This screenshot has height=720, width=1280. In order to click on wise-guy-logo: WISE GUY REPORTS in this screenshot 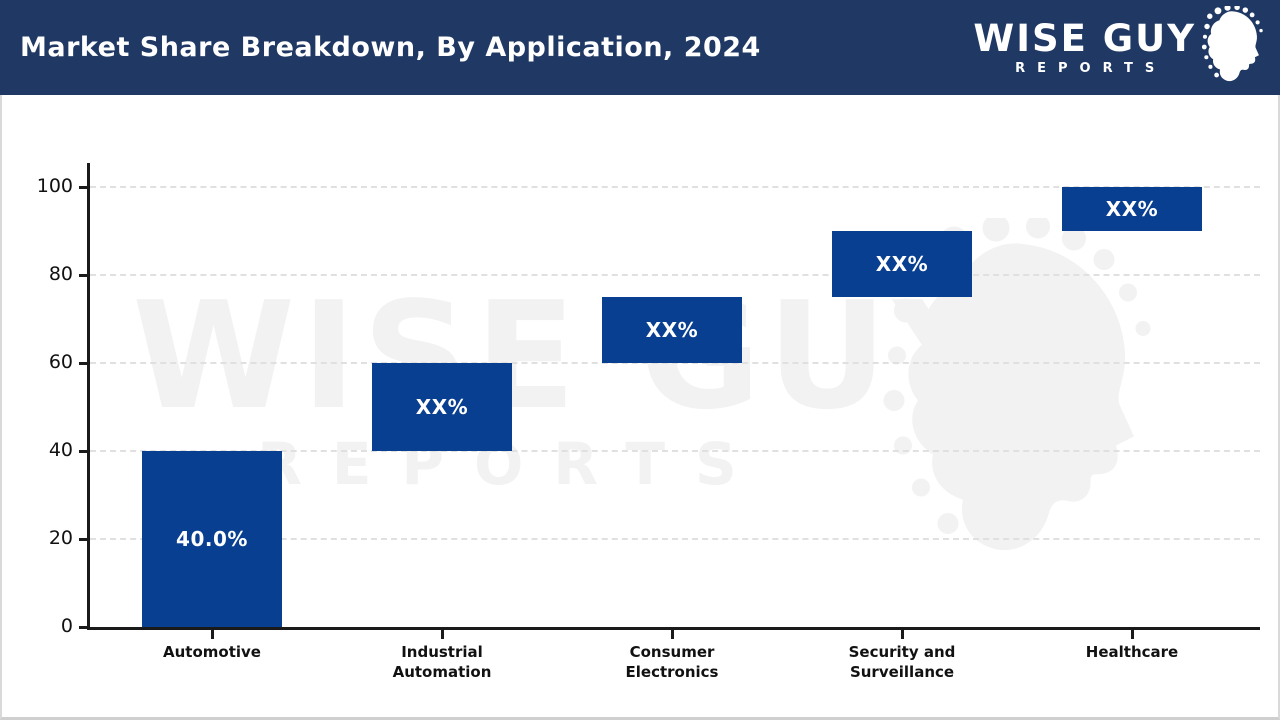, I will do `click(1120, 47)`.